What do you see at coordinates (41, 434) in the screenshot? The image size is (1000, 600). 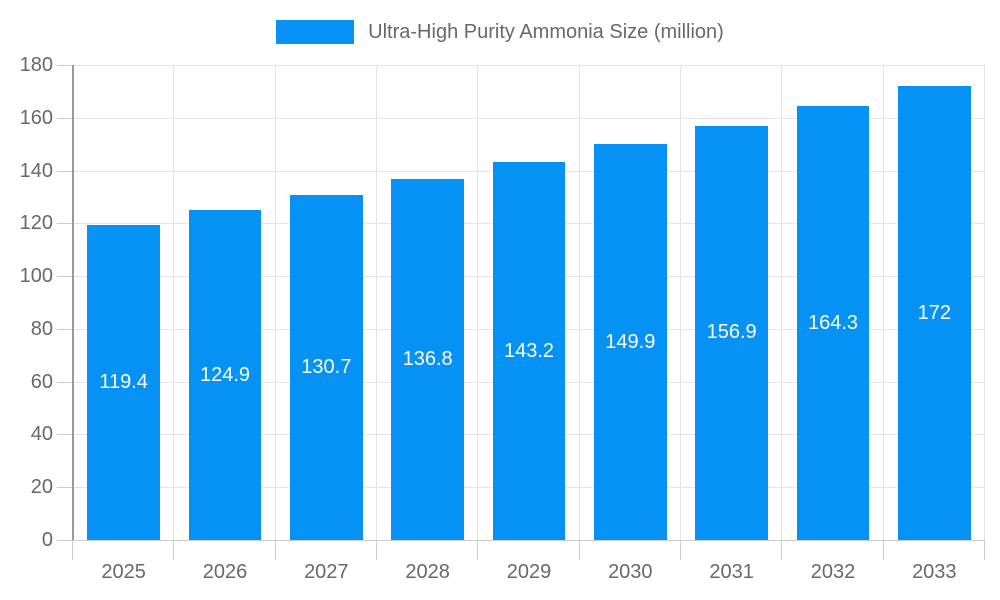 I see `y-axis-tick-label: 40` at bounding box center [41, 434].